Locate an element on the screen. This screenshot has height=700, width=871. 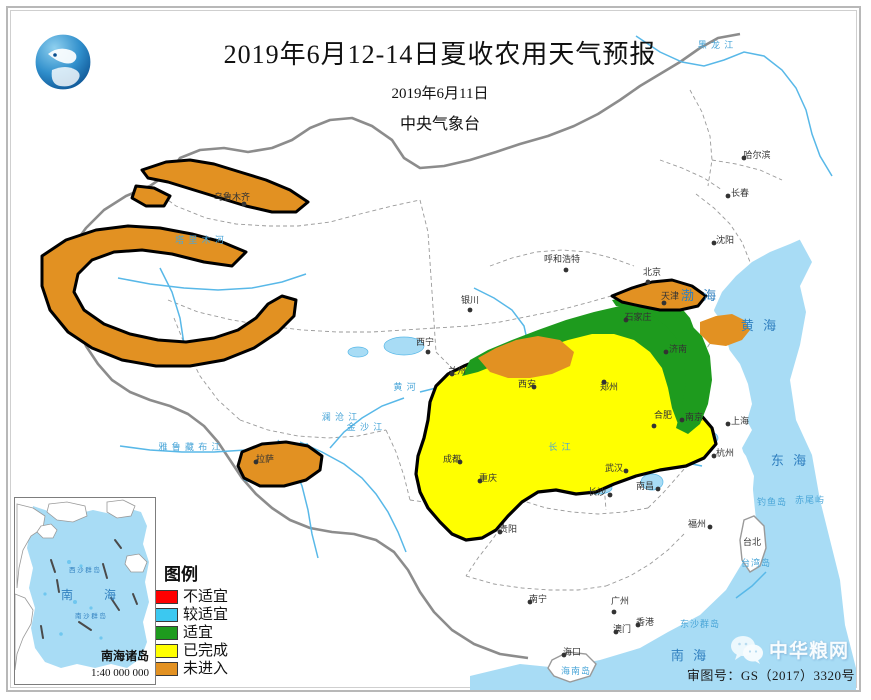
city-label-27: 南宁 is located at coordinates (538, 598).